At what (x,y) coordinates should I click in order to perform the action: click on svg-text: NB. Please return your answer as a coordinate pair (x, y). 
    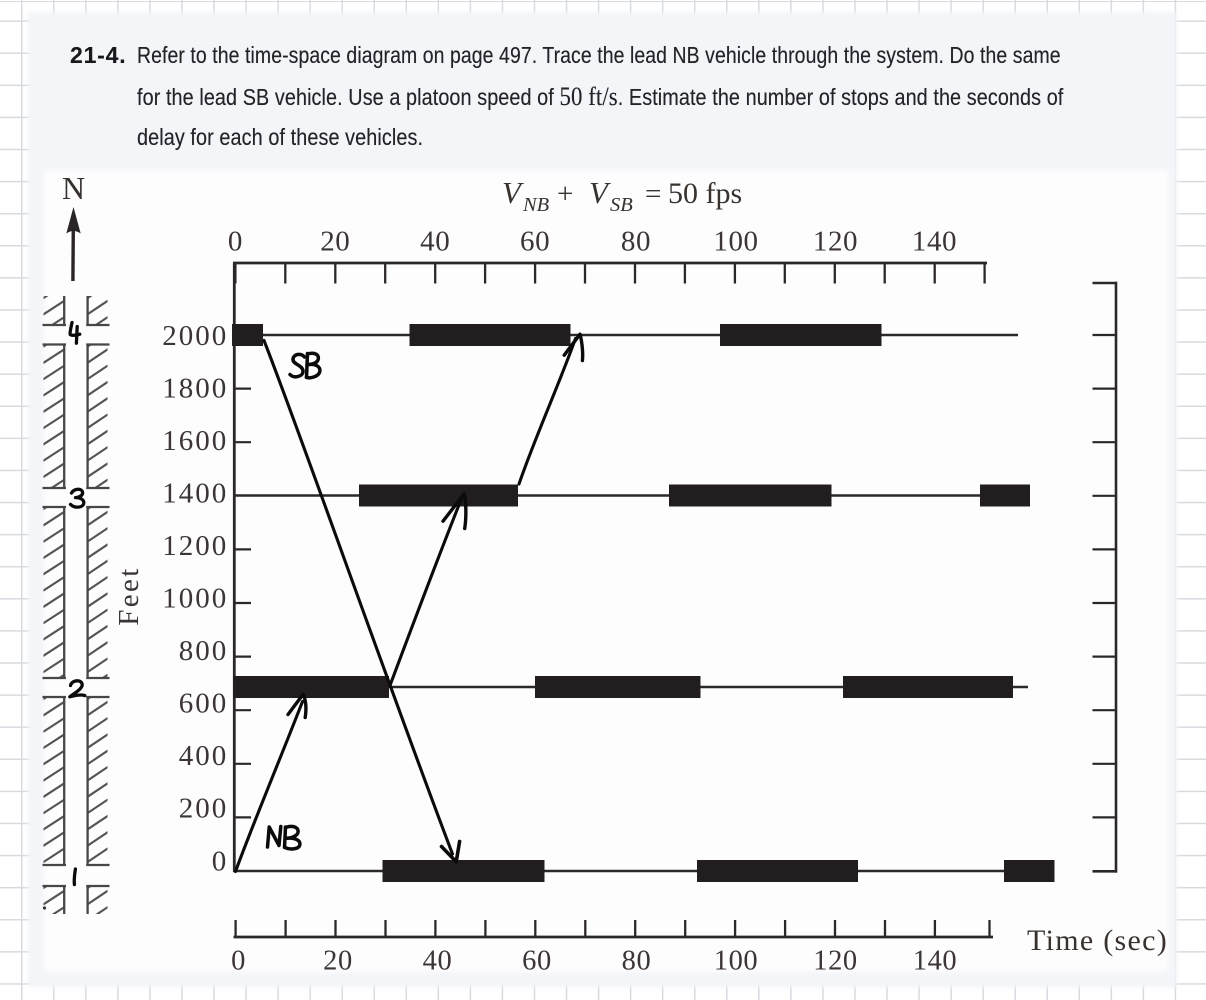
    Looking at the image, I should click on (536, 205).